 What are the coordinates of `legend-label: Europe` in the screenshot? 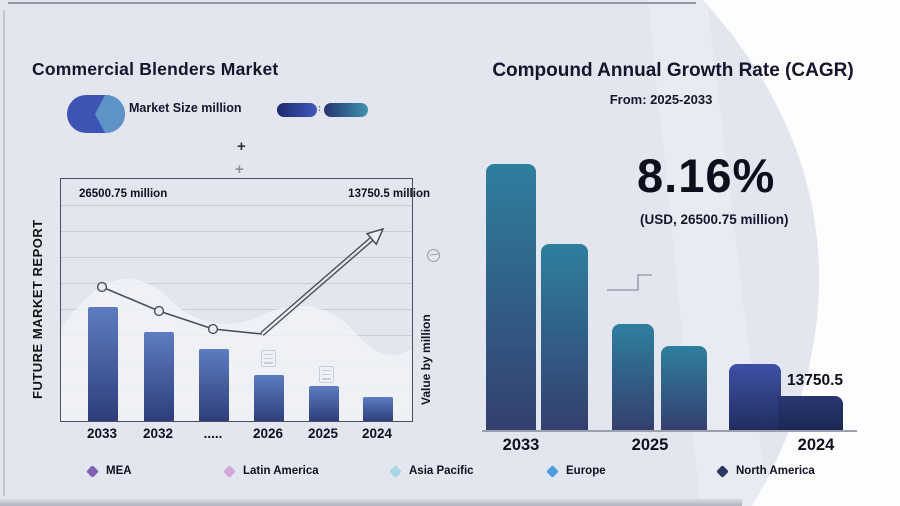 It's located at (586, 471).